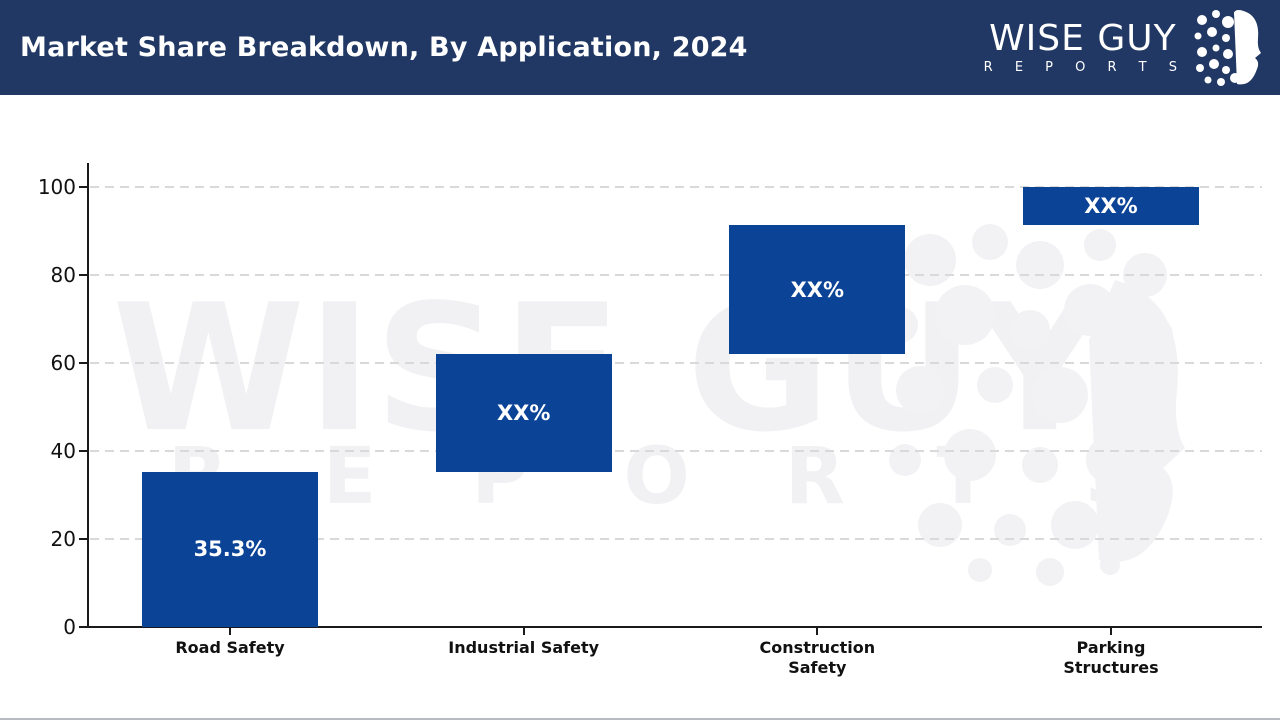 The image size is (1280, 720). I want to click on y-axis-line, so click(88, 395).